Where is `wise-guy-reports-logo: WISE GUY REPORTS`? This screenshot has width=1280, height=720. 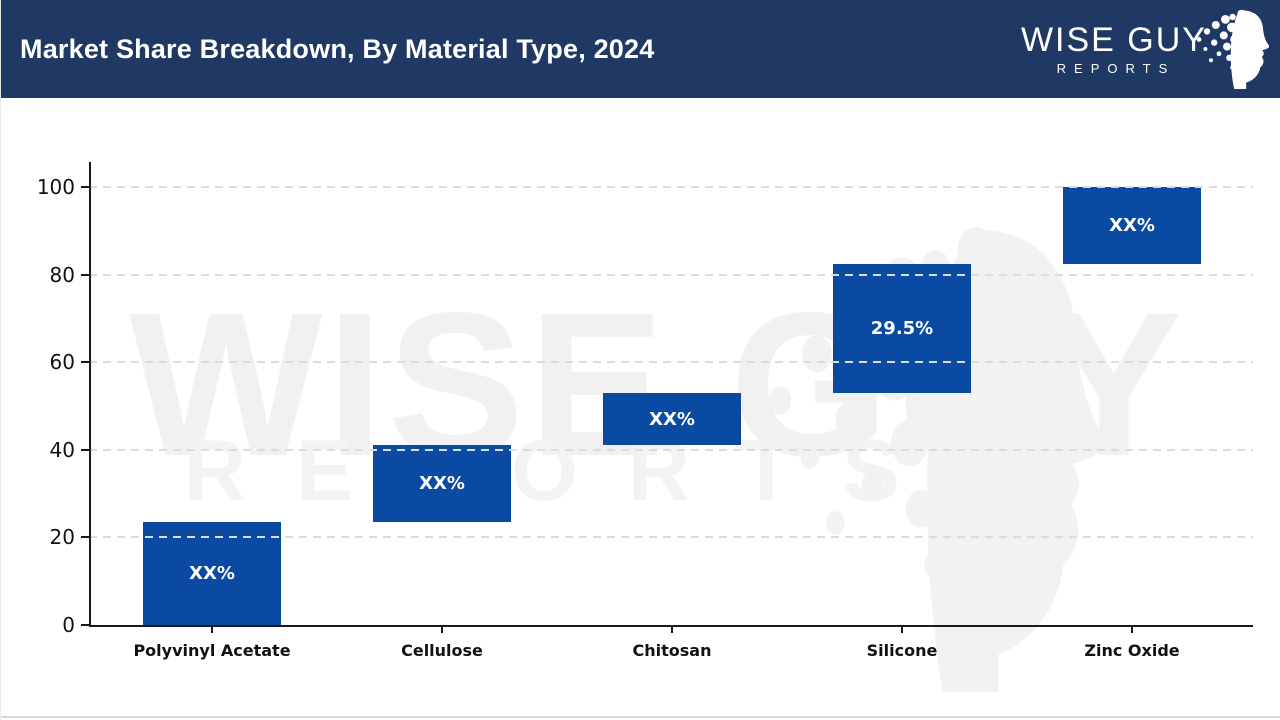
wise-guy-reports-logo: WISE GUY REPORTS is located at coordinates (1146, 49).